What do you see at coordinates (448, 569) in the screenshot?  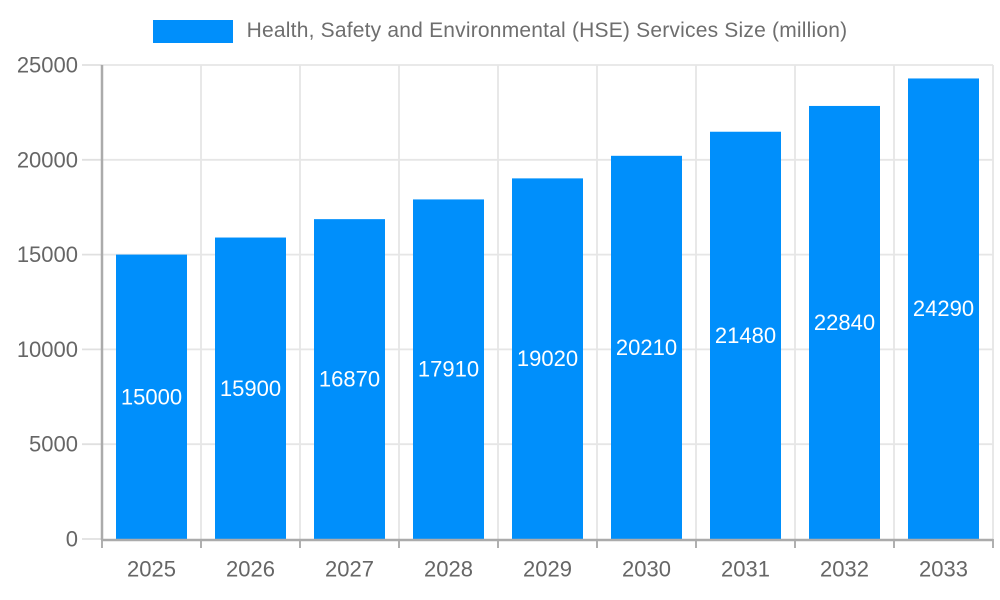 I see `x-axis-label: 2028` at bounding box center [448, 569].